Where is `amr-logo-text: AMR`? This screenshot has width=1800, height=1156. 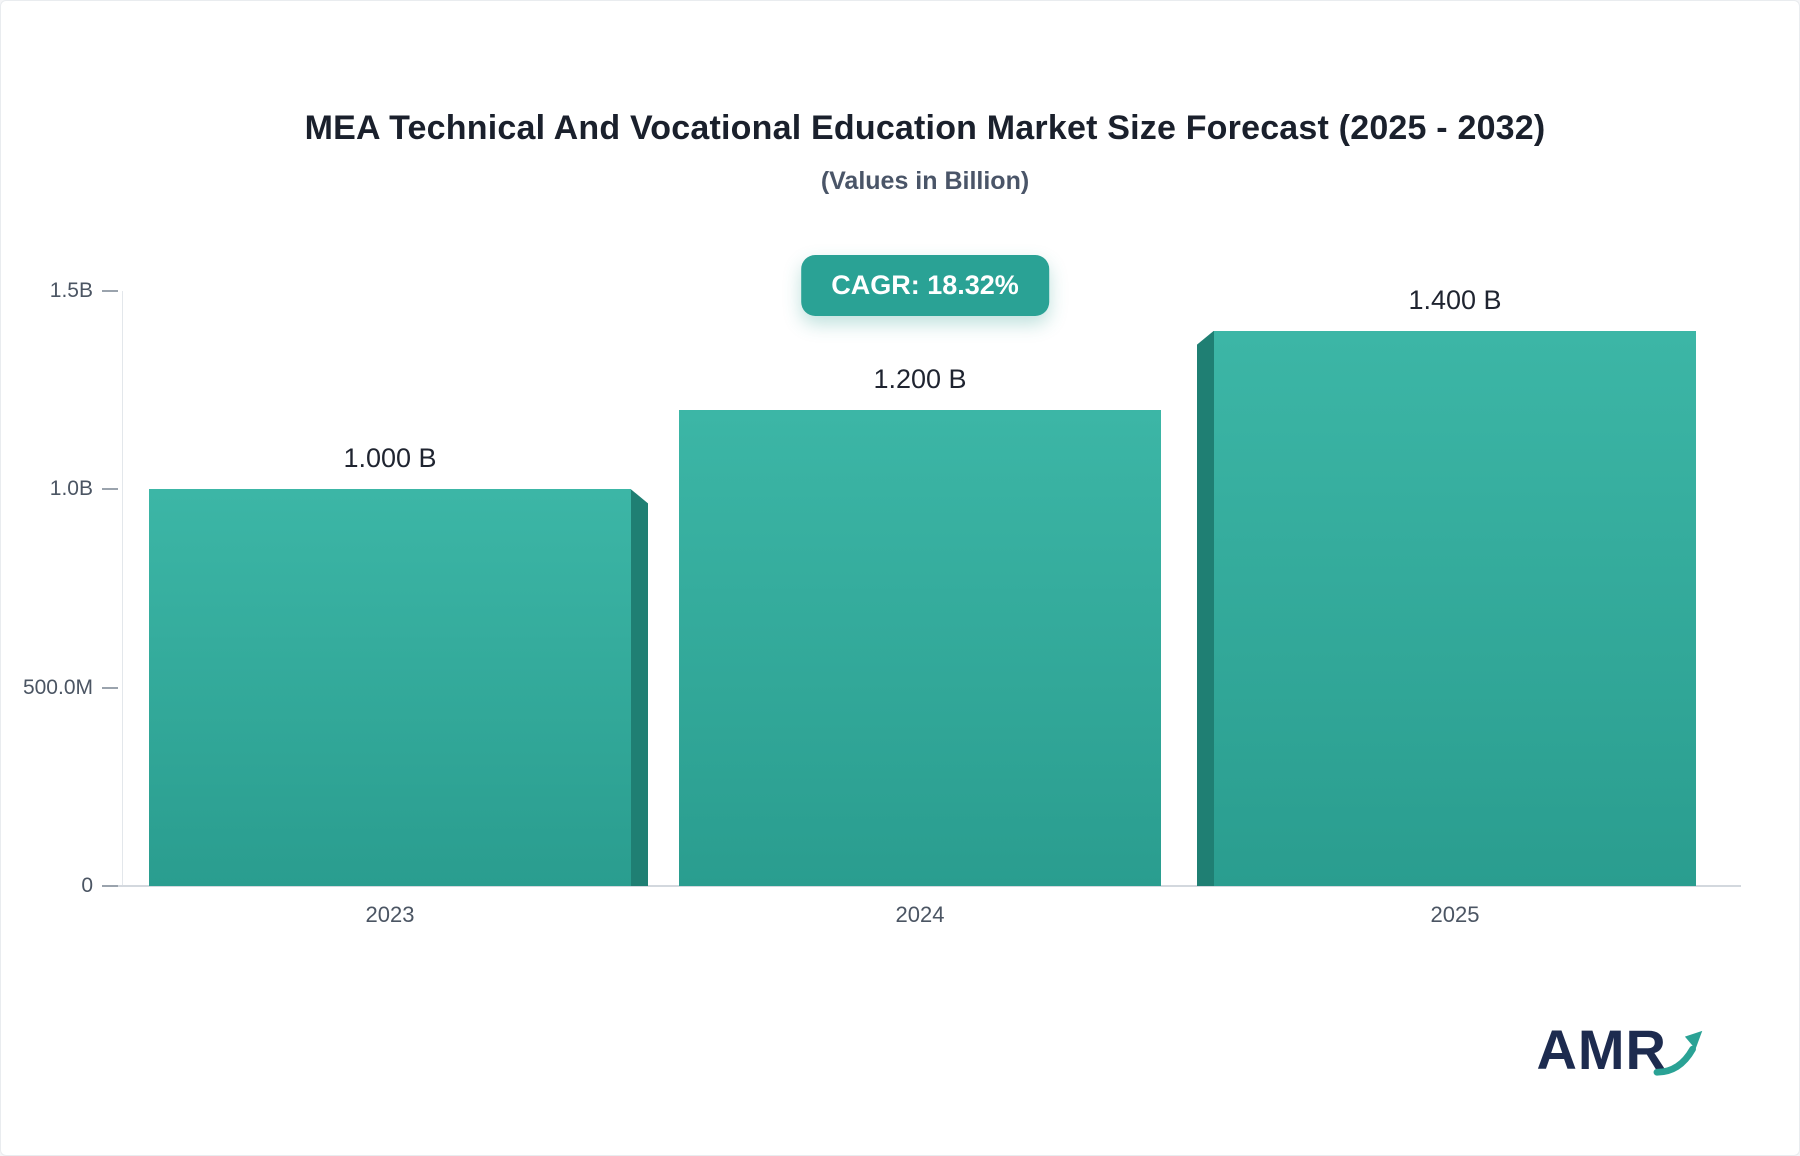
amr-logo-text: AMR is located at coordinates (1601, 1049).